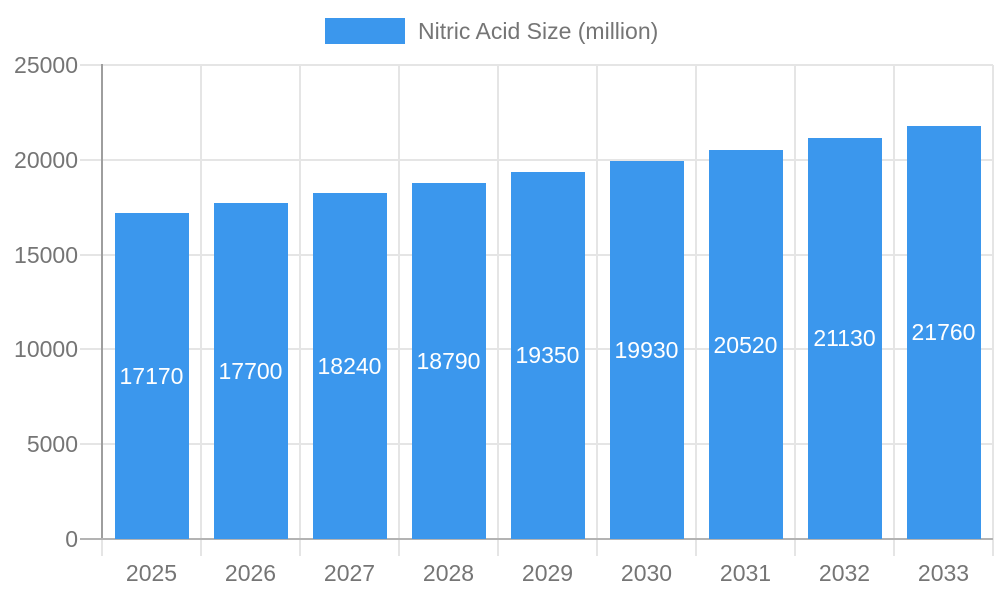 The image size is (1000, 600). I want to click on x-axis-tick-label: 2027, so click(349, 573).